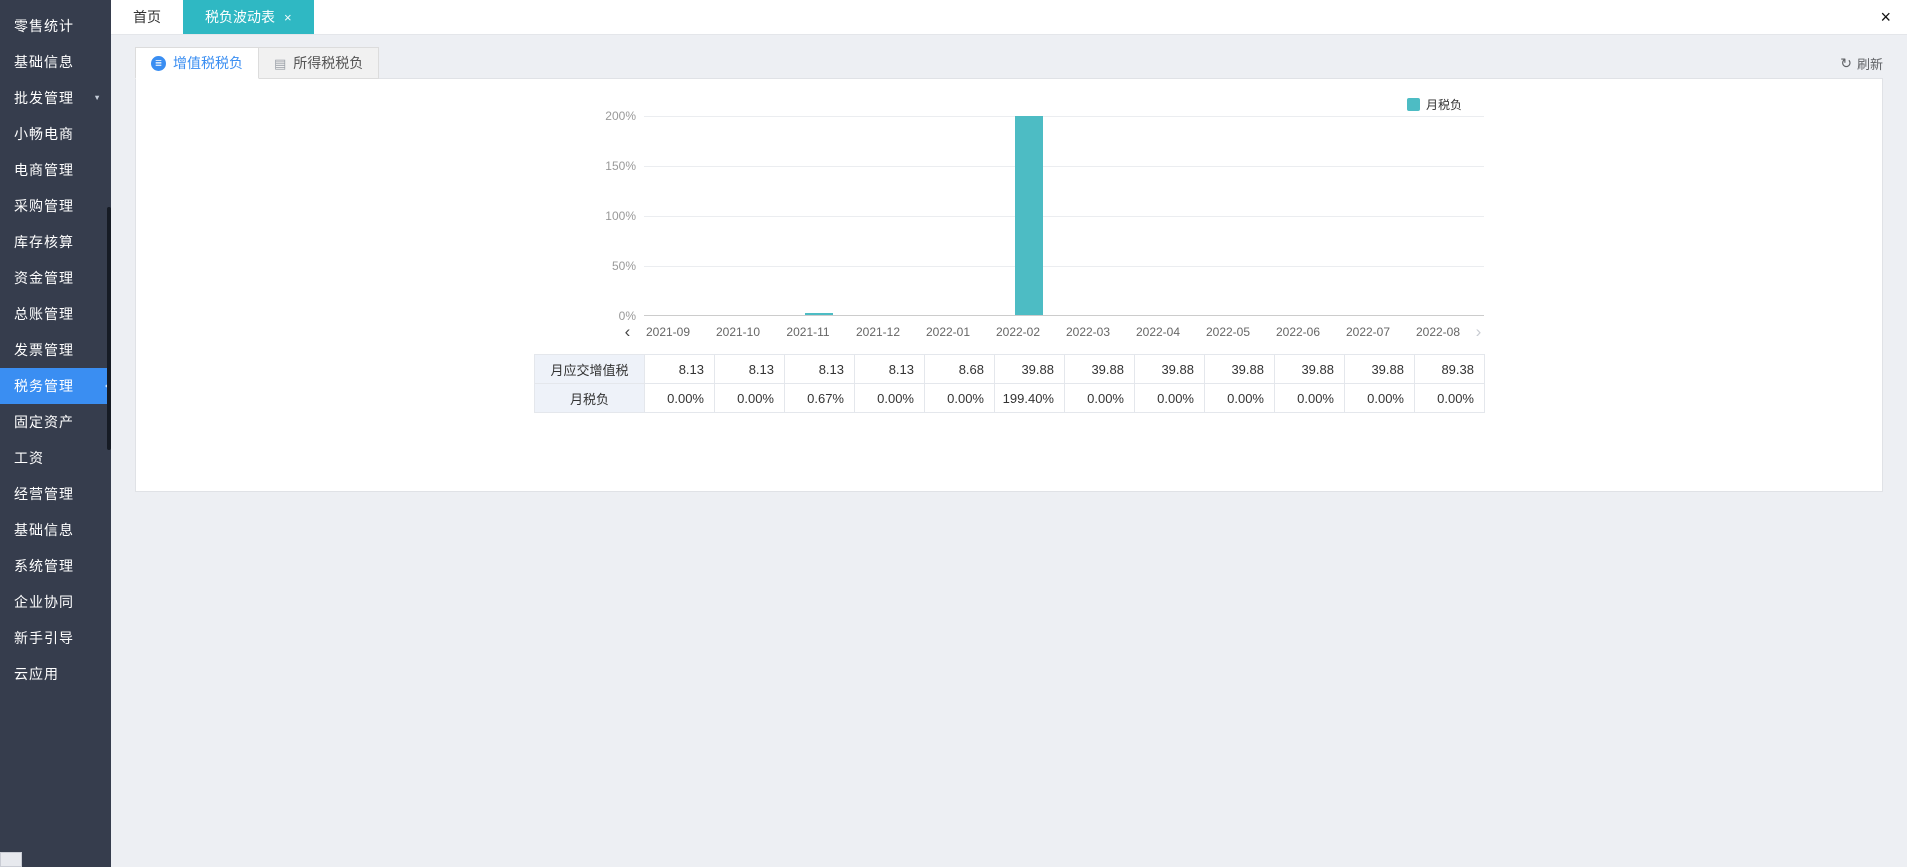 The image size is (1907, 867). Describe the element at coordinates (44, 638) in the screenshot. I see `sidebar-item-label: 新手引导` at that location.